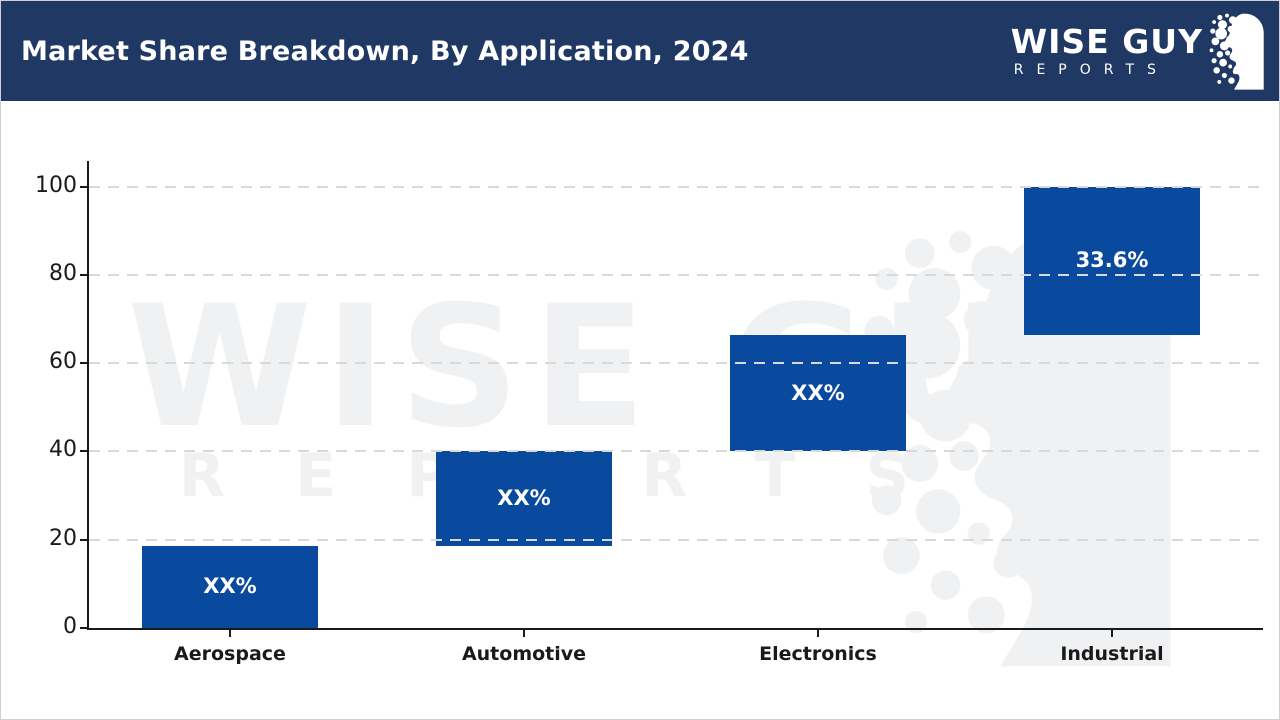  Describe the element at coordinates (88, 395) in the screenshot. I see `y-axis-line` at that location.